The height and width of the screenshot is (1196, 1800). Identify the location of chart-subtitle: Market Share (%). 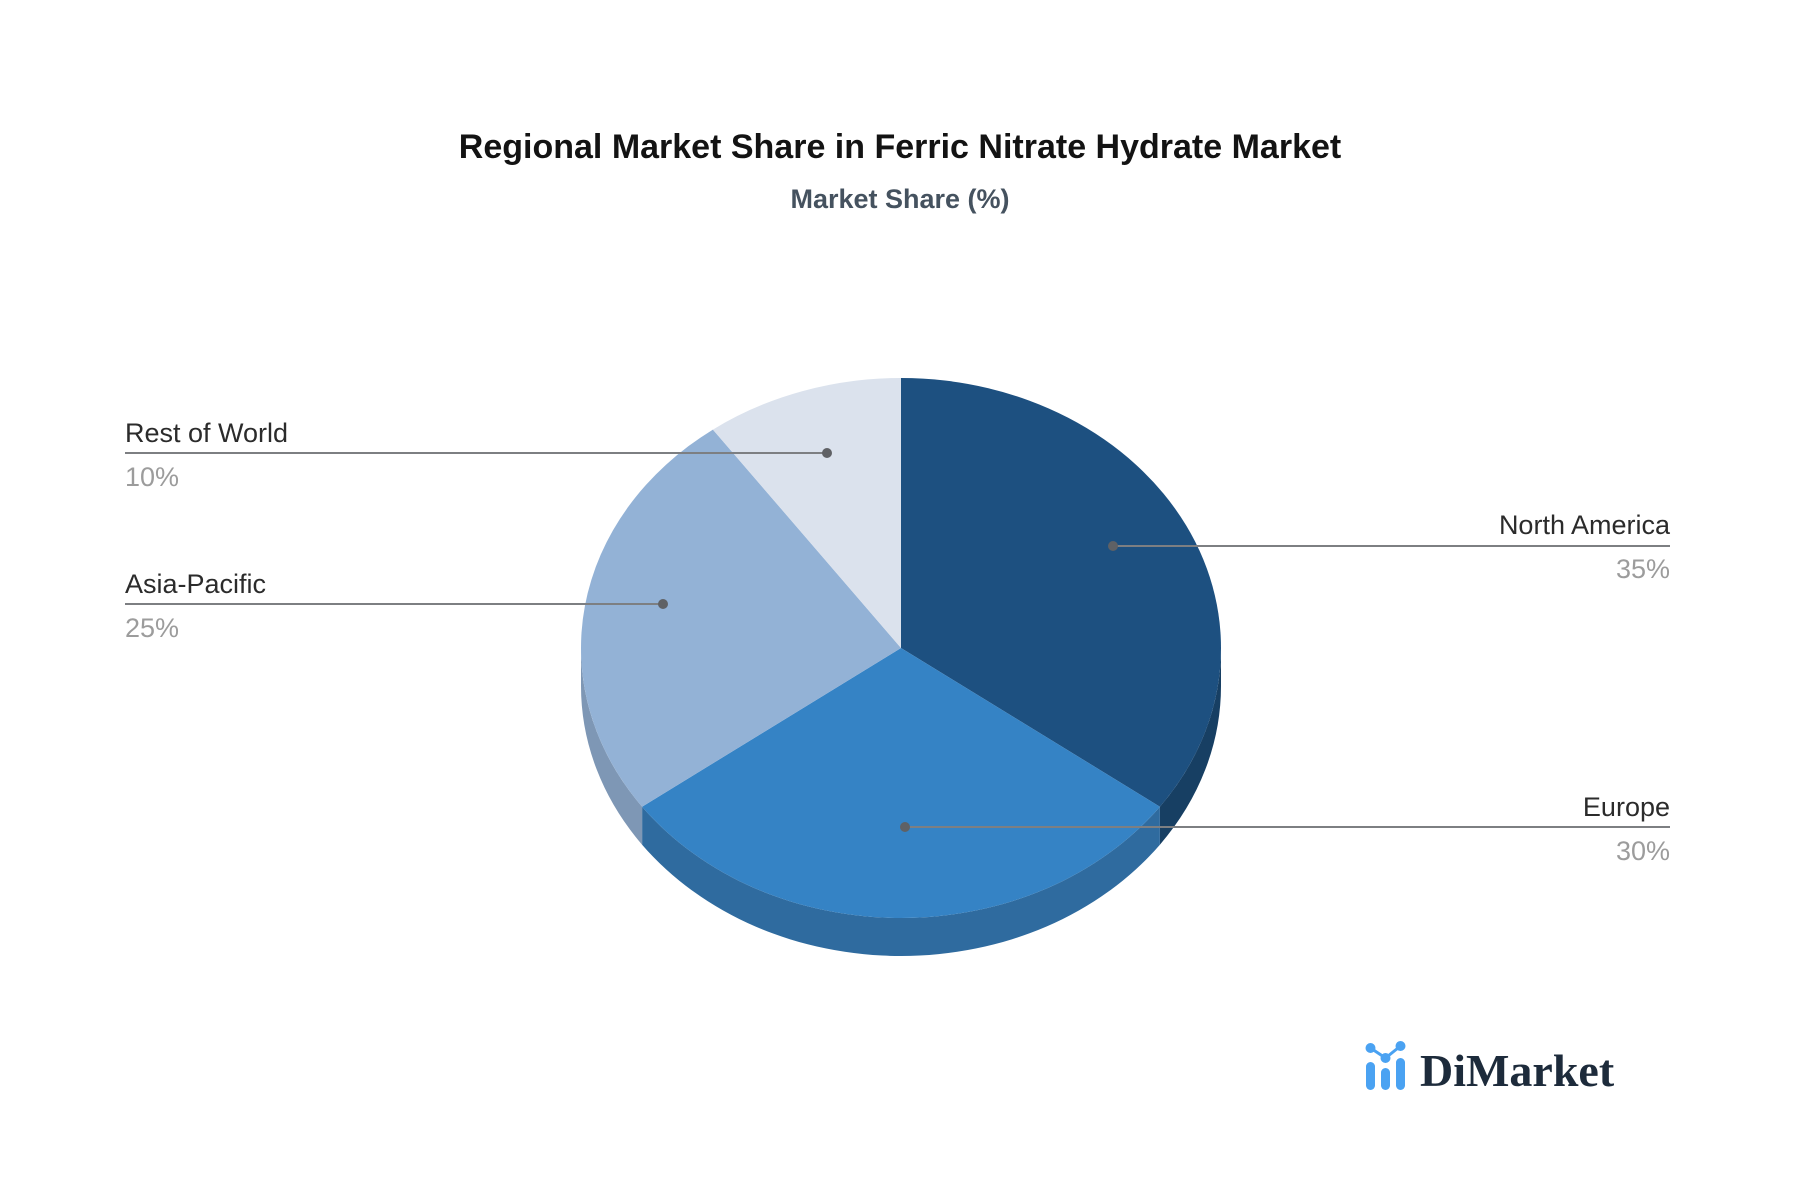
(900, 199).